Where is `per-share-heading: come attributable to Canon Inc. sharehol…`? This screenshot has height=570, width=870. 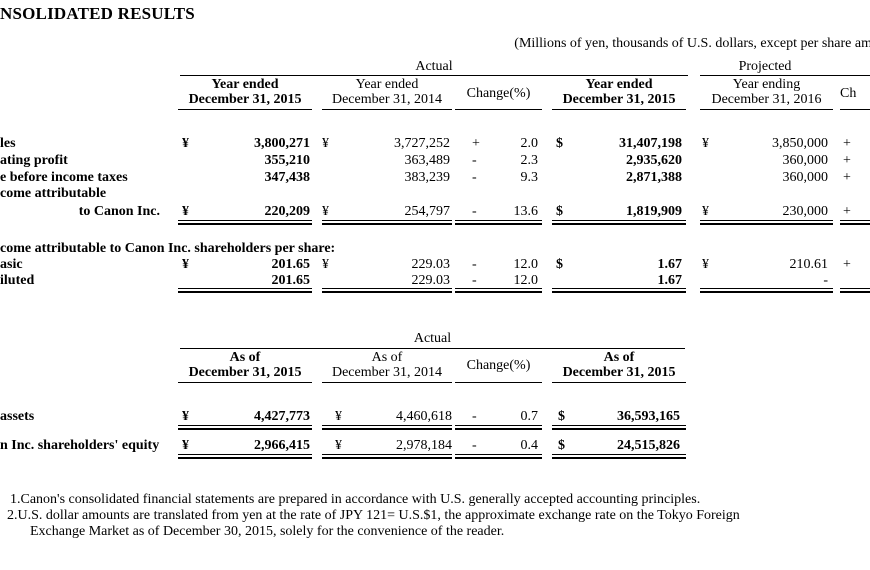 per-share-heading: come attributable to Canon Inc. sharehol… is located at coordinates (168, 248).